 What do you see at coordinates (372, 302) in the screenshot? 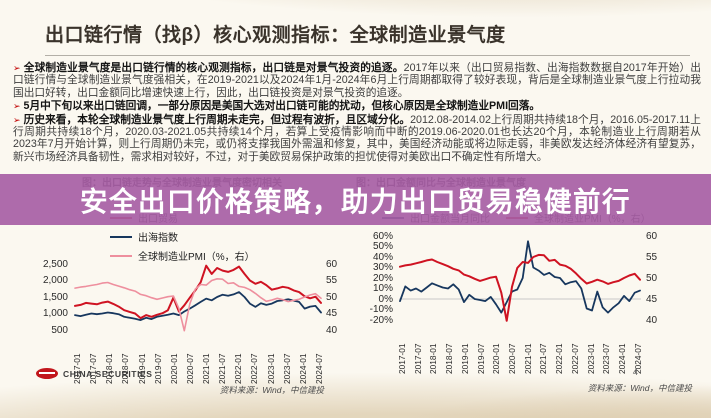
I see `y-axis-left: 60% 50% 40% 30% 20% 10% 0% -10% -20%` at bounding box center [372, 302].